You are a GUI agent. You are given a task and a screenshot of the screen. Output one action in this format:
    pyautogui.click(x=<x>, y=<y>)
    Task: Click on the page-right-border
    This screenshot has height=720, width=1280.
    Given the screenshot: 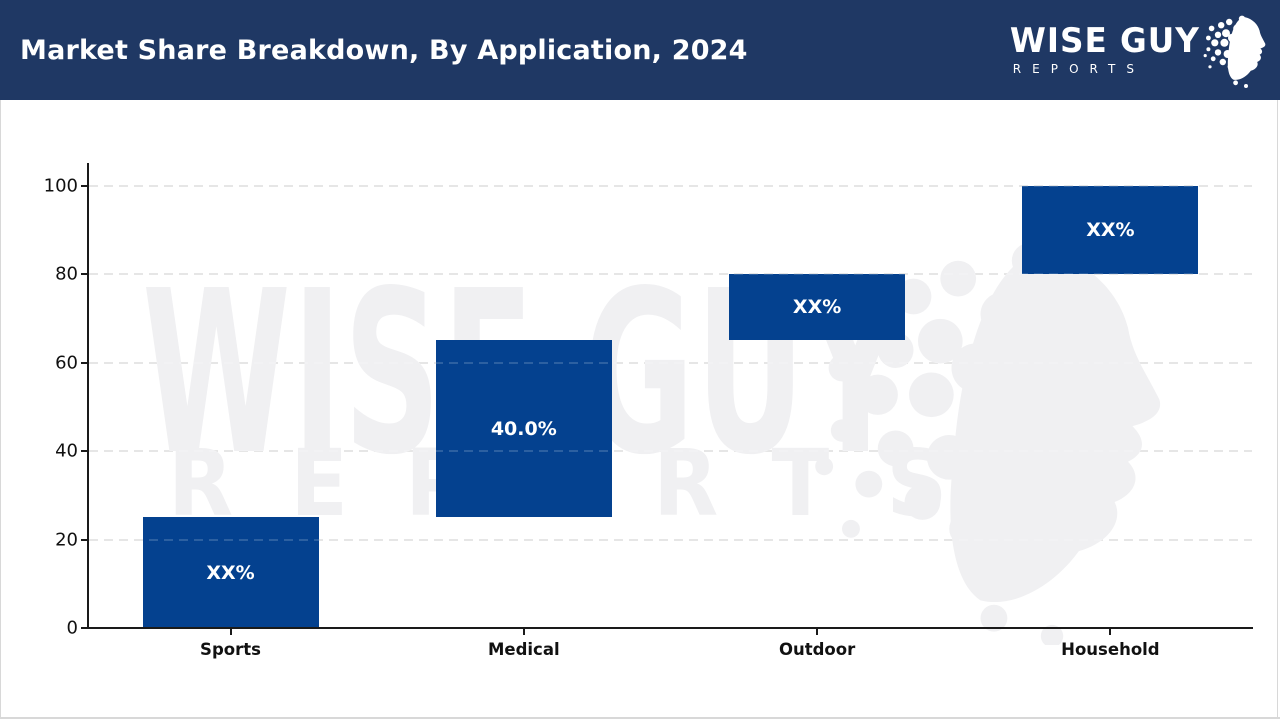 What is the action you would take?
    pyautogui.click(x=1277, y=409)
    